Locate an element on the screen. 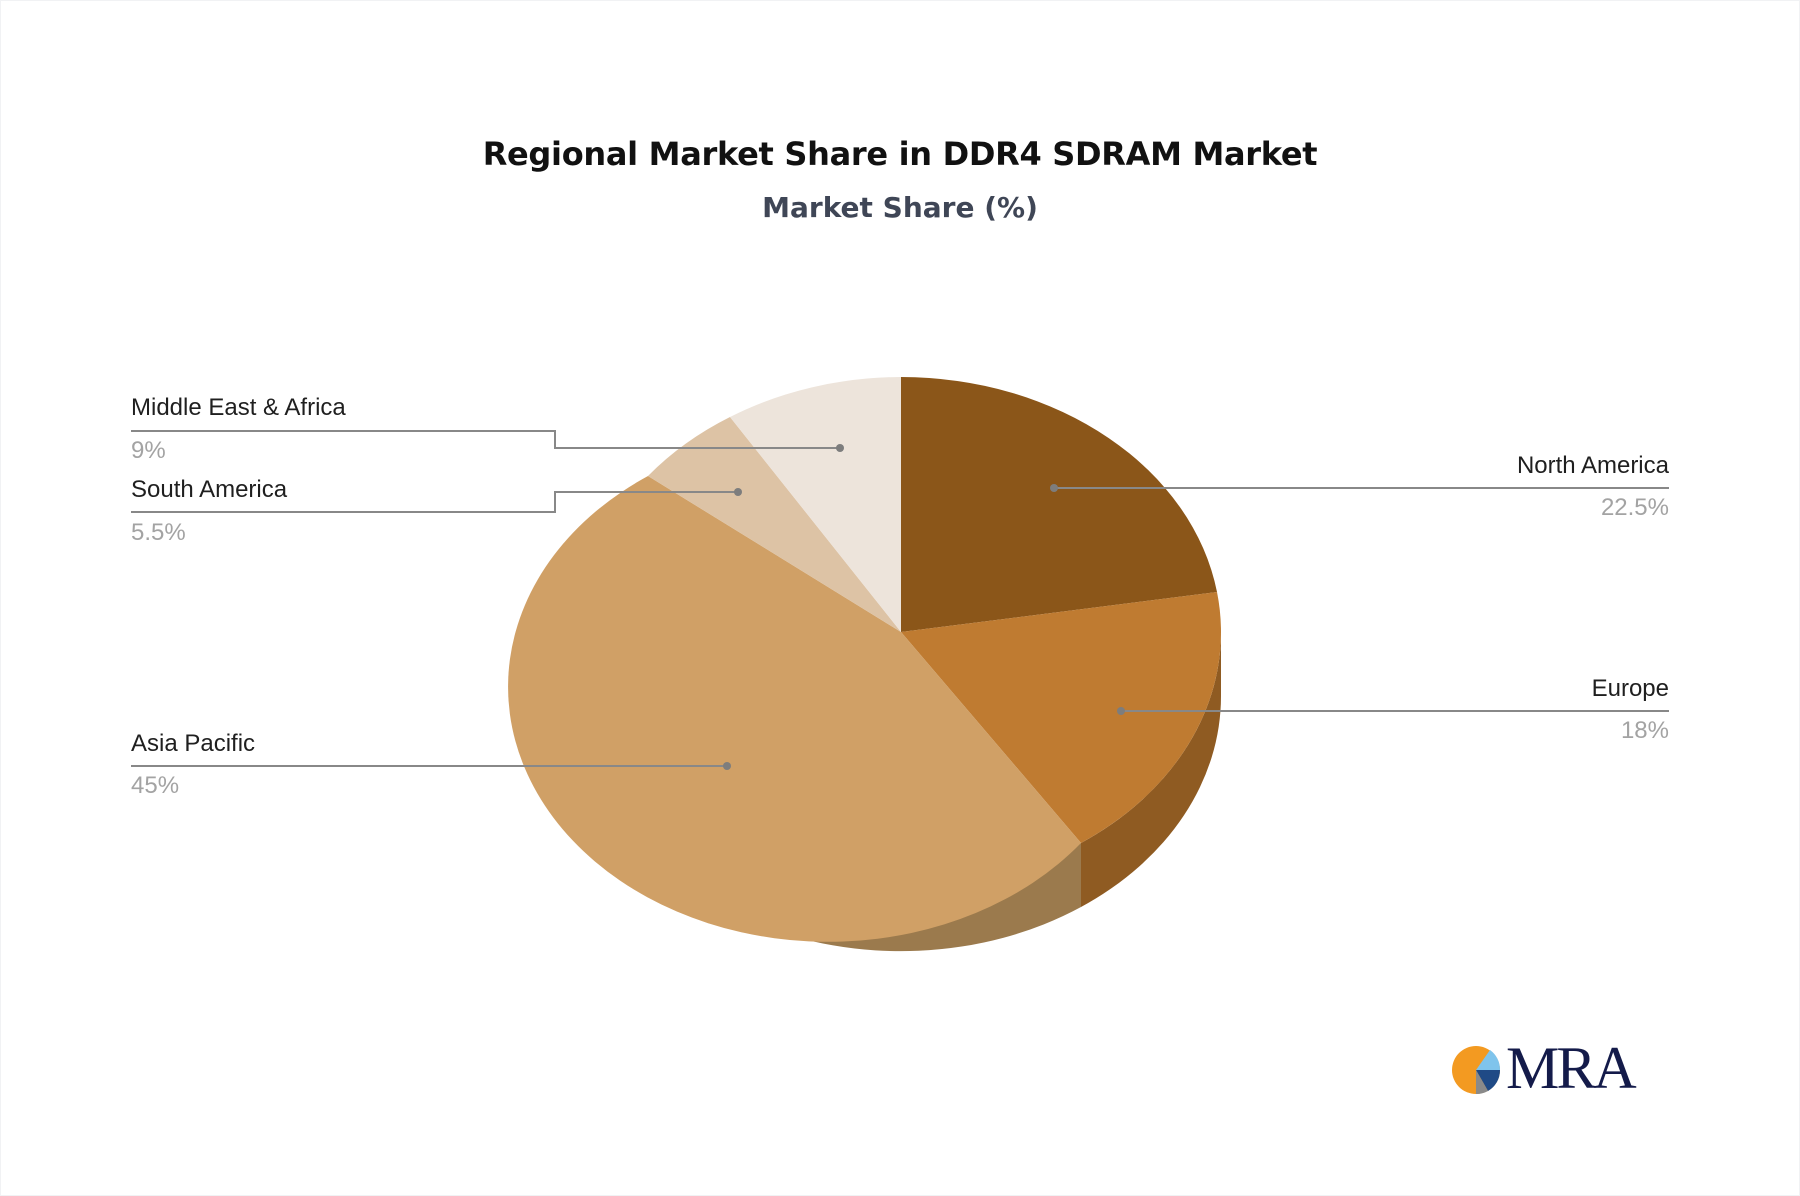 This screenshot has width=1800, height=1196. logo-text: MRA is located at coordinates (1571, 1068).